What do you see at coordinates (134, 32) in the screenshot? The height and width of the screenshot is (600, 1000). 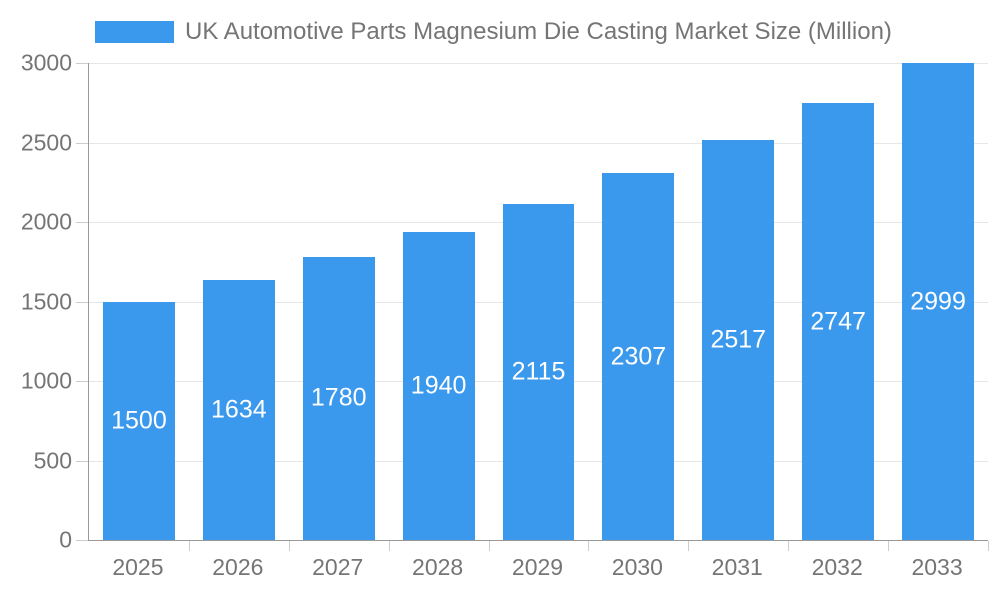 I see `legend-swatch-icon` at bounding box center [134, 32].